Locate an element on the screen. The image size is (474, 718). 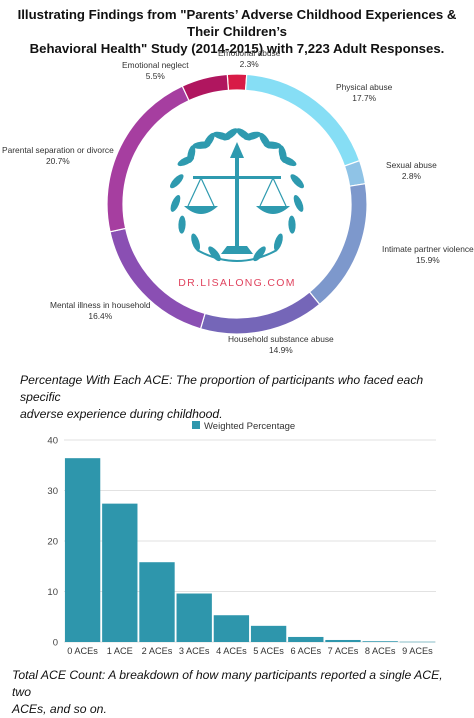
x-tick-label: 1 ACE is located at coordinates (120, 651).